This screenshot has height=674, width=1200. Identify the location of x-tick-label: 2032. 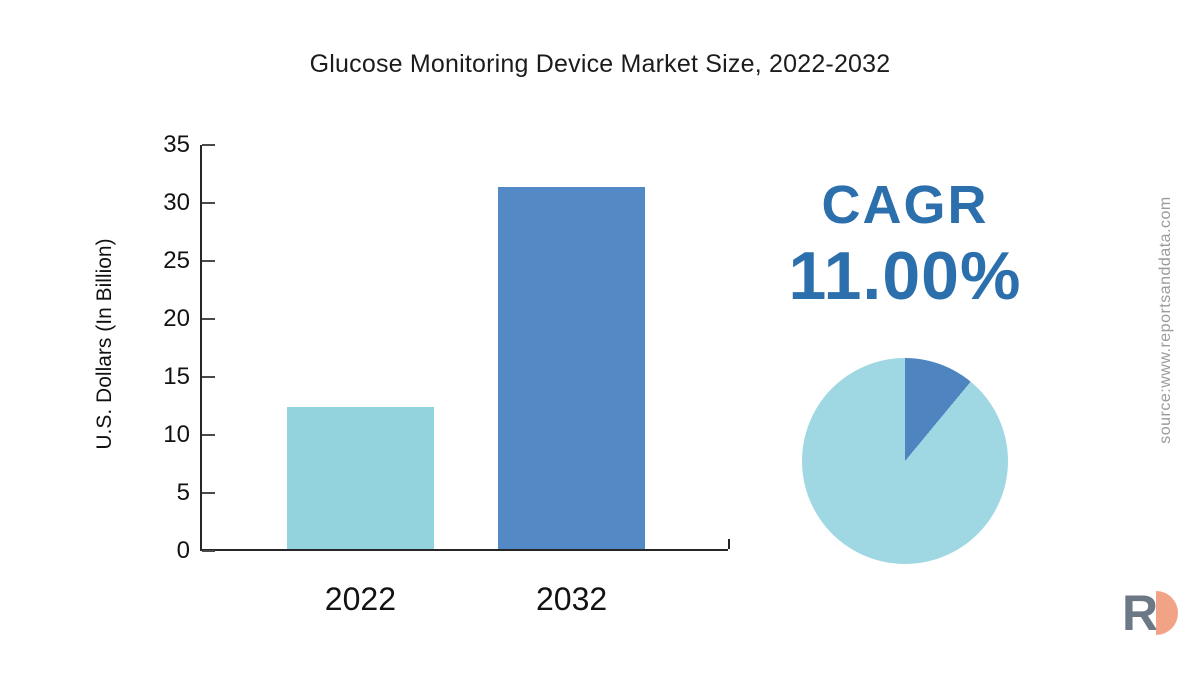
(572, 599).